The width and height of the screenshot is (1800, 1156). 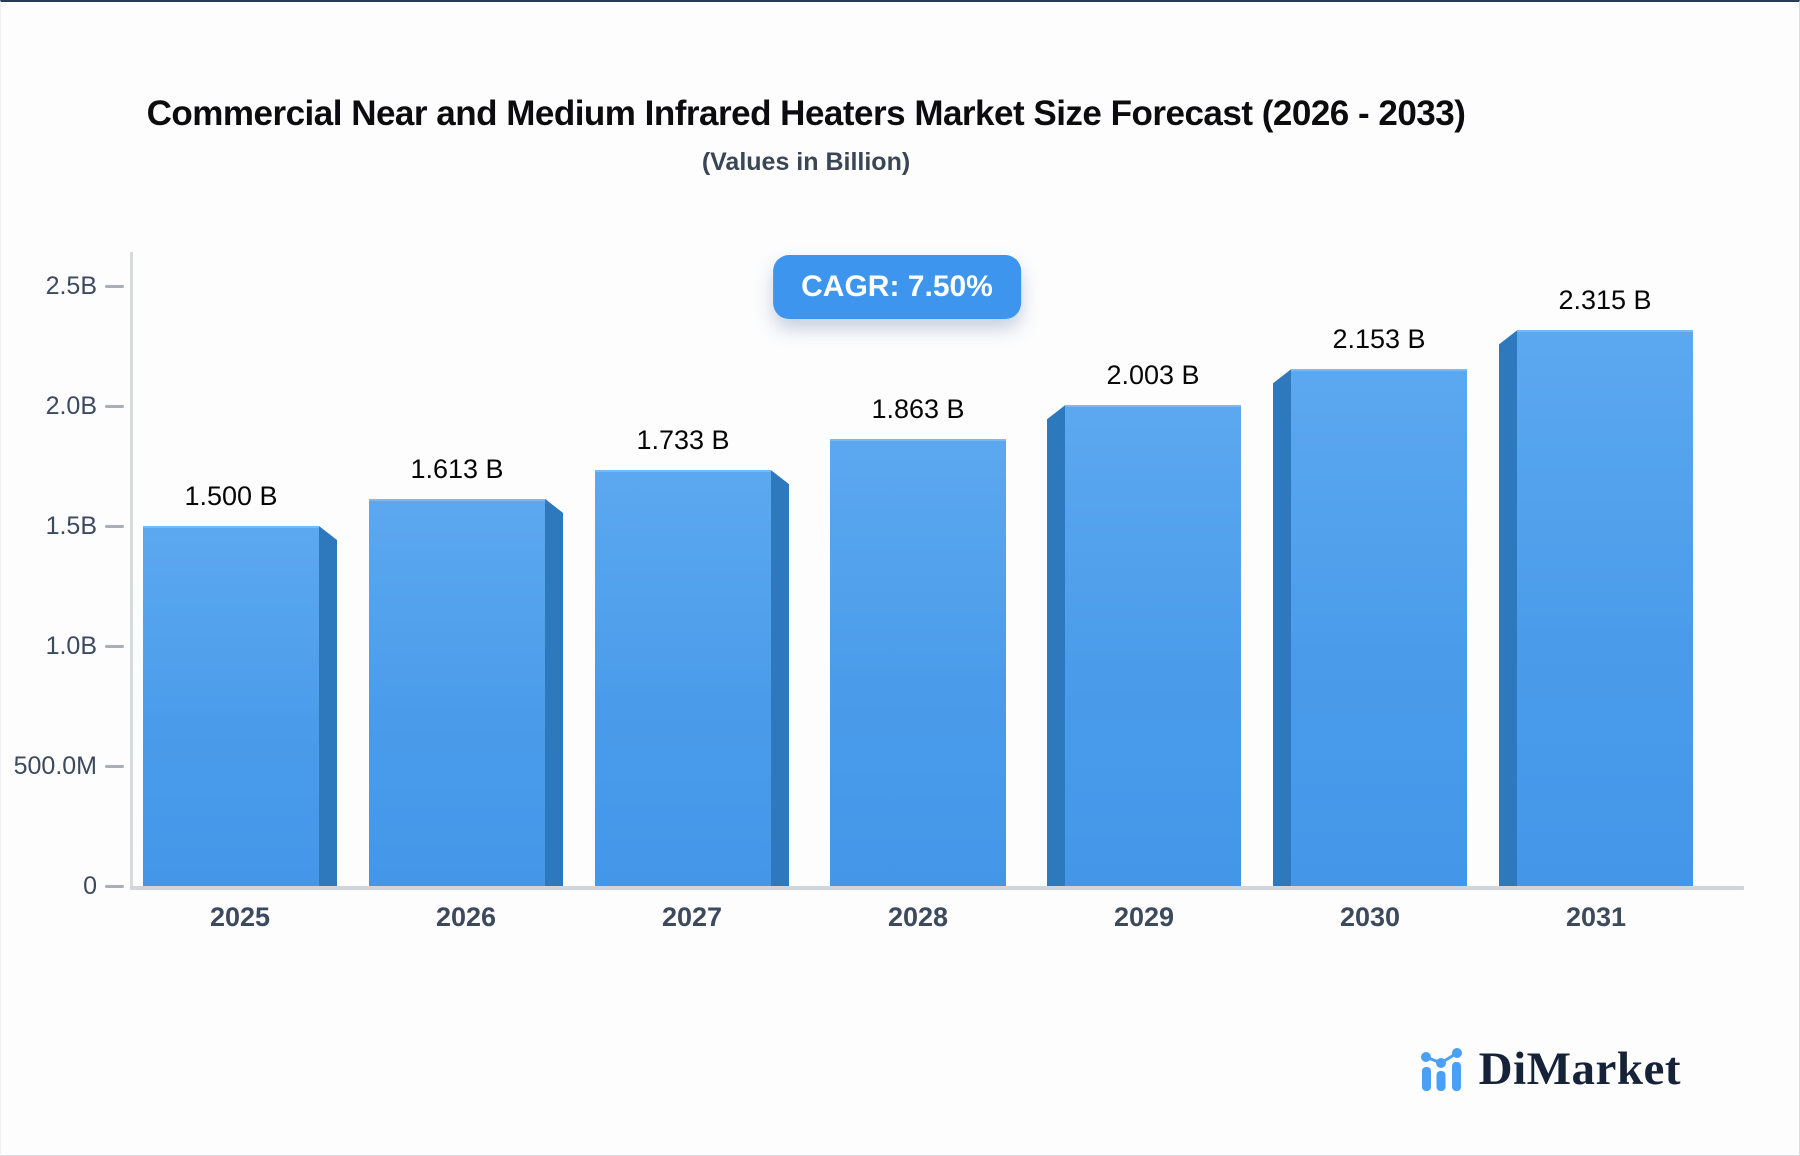 What do you see at coordinates (1370, 917) in the screenshot?
I see `x-axis-category-label: 2030` at bounding box center [1370, 917].